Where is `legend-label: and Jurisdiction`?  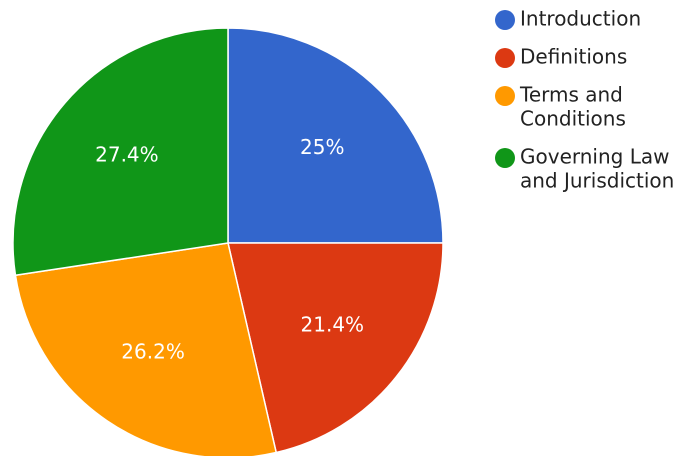 legend-label: and Jurisdiction is located at coordinates (597, 181).